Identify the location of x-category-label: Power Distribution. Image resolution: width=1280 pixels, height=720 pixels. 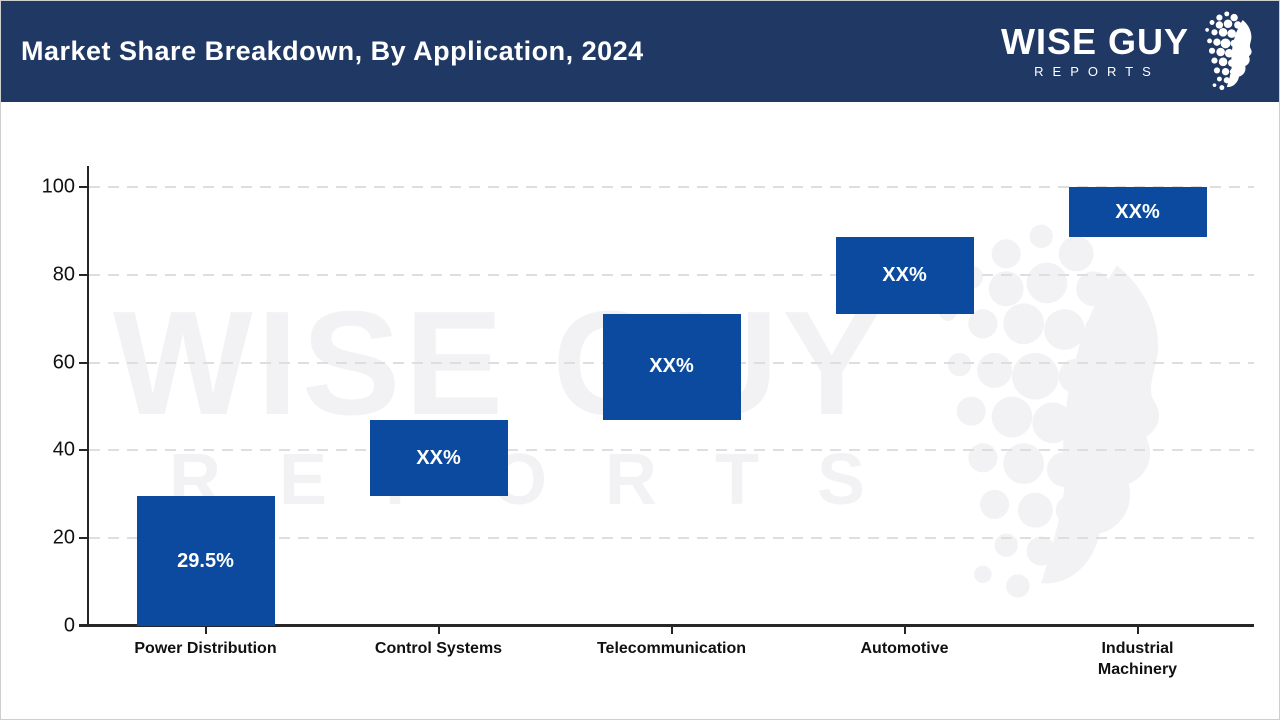
(205, 648).